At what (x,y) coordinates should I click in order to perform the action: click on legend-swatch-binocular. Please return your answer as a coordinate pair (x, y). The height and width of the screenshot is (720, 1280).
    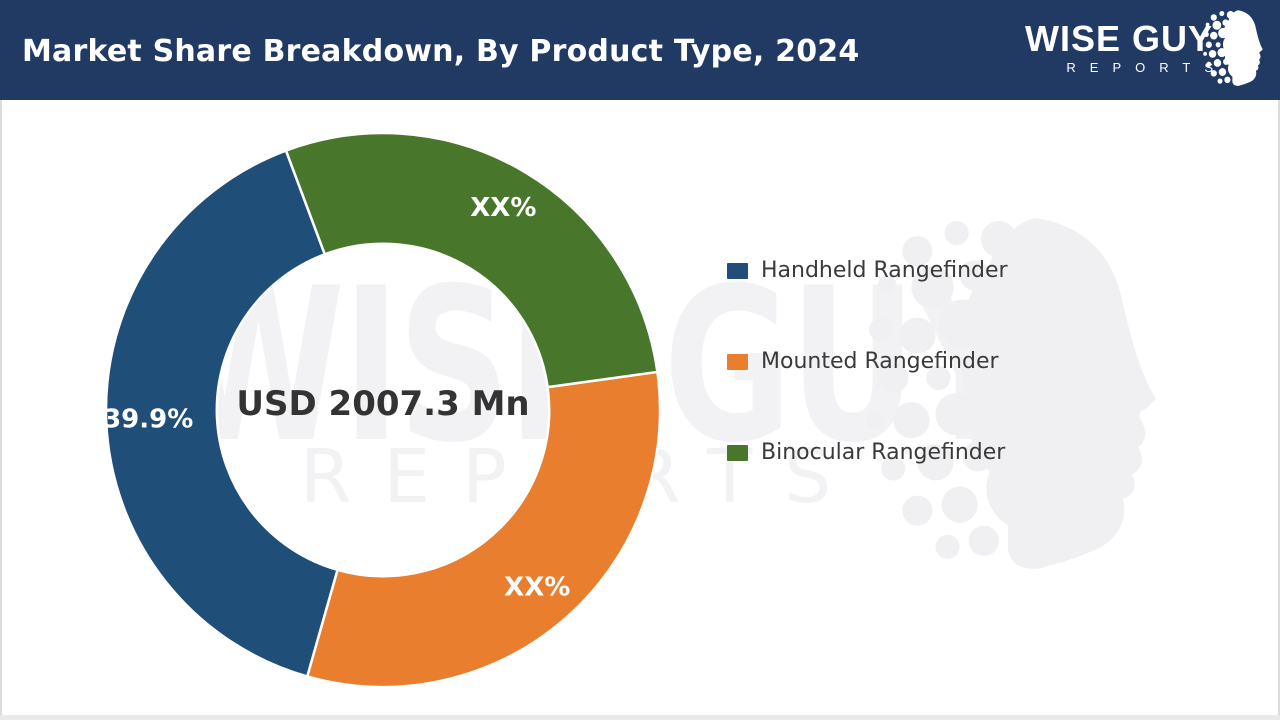
    Looking at the image, I should click on (737, 452).